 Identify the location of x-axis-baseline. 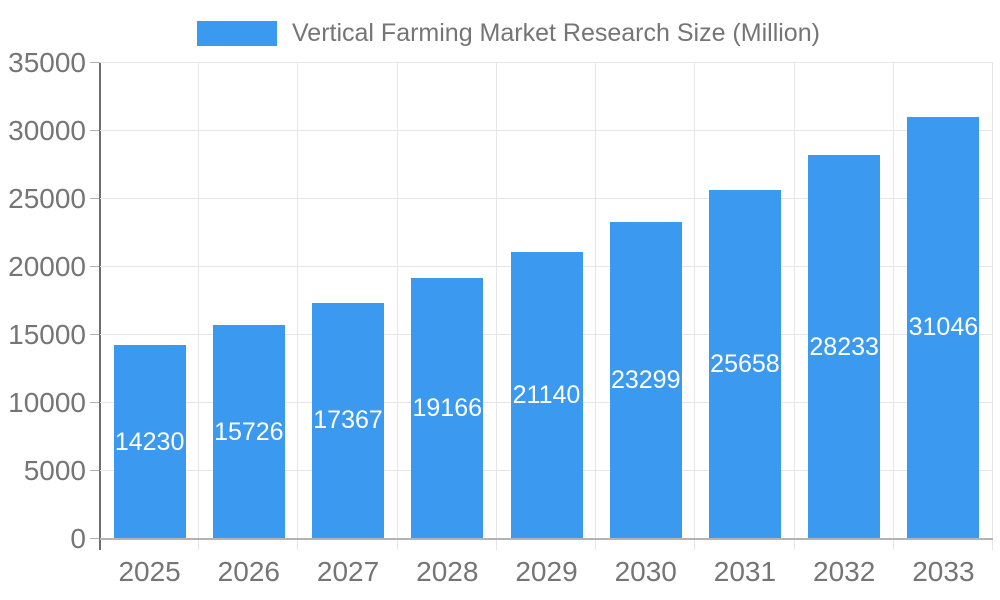
(546, 539).